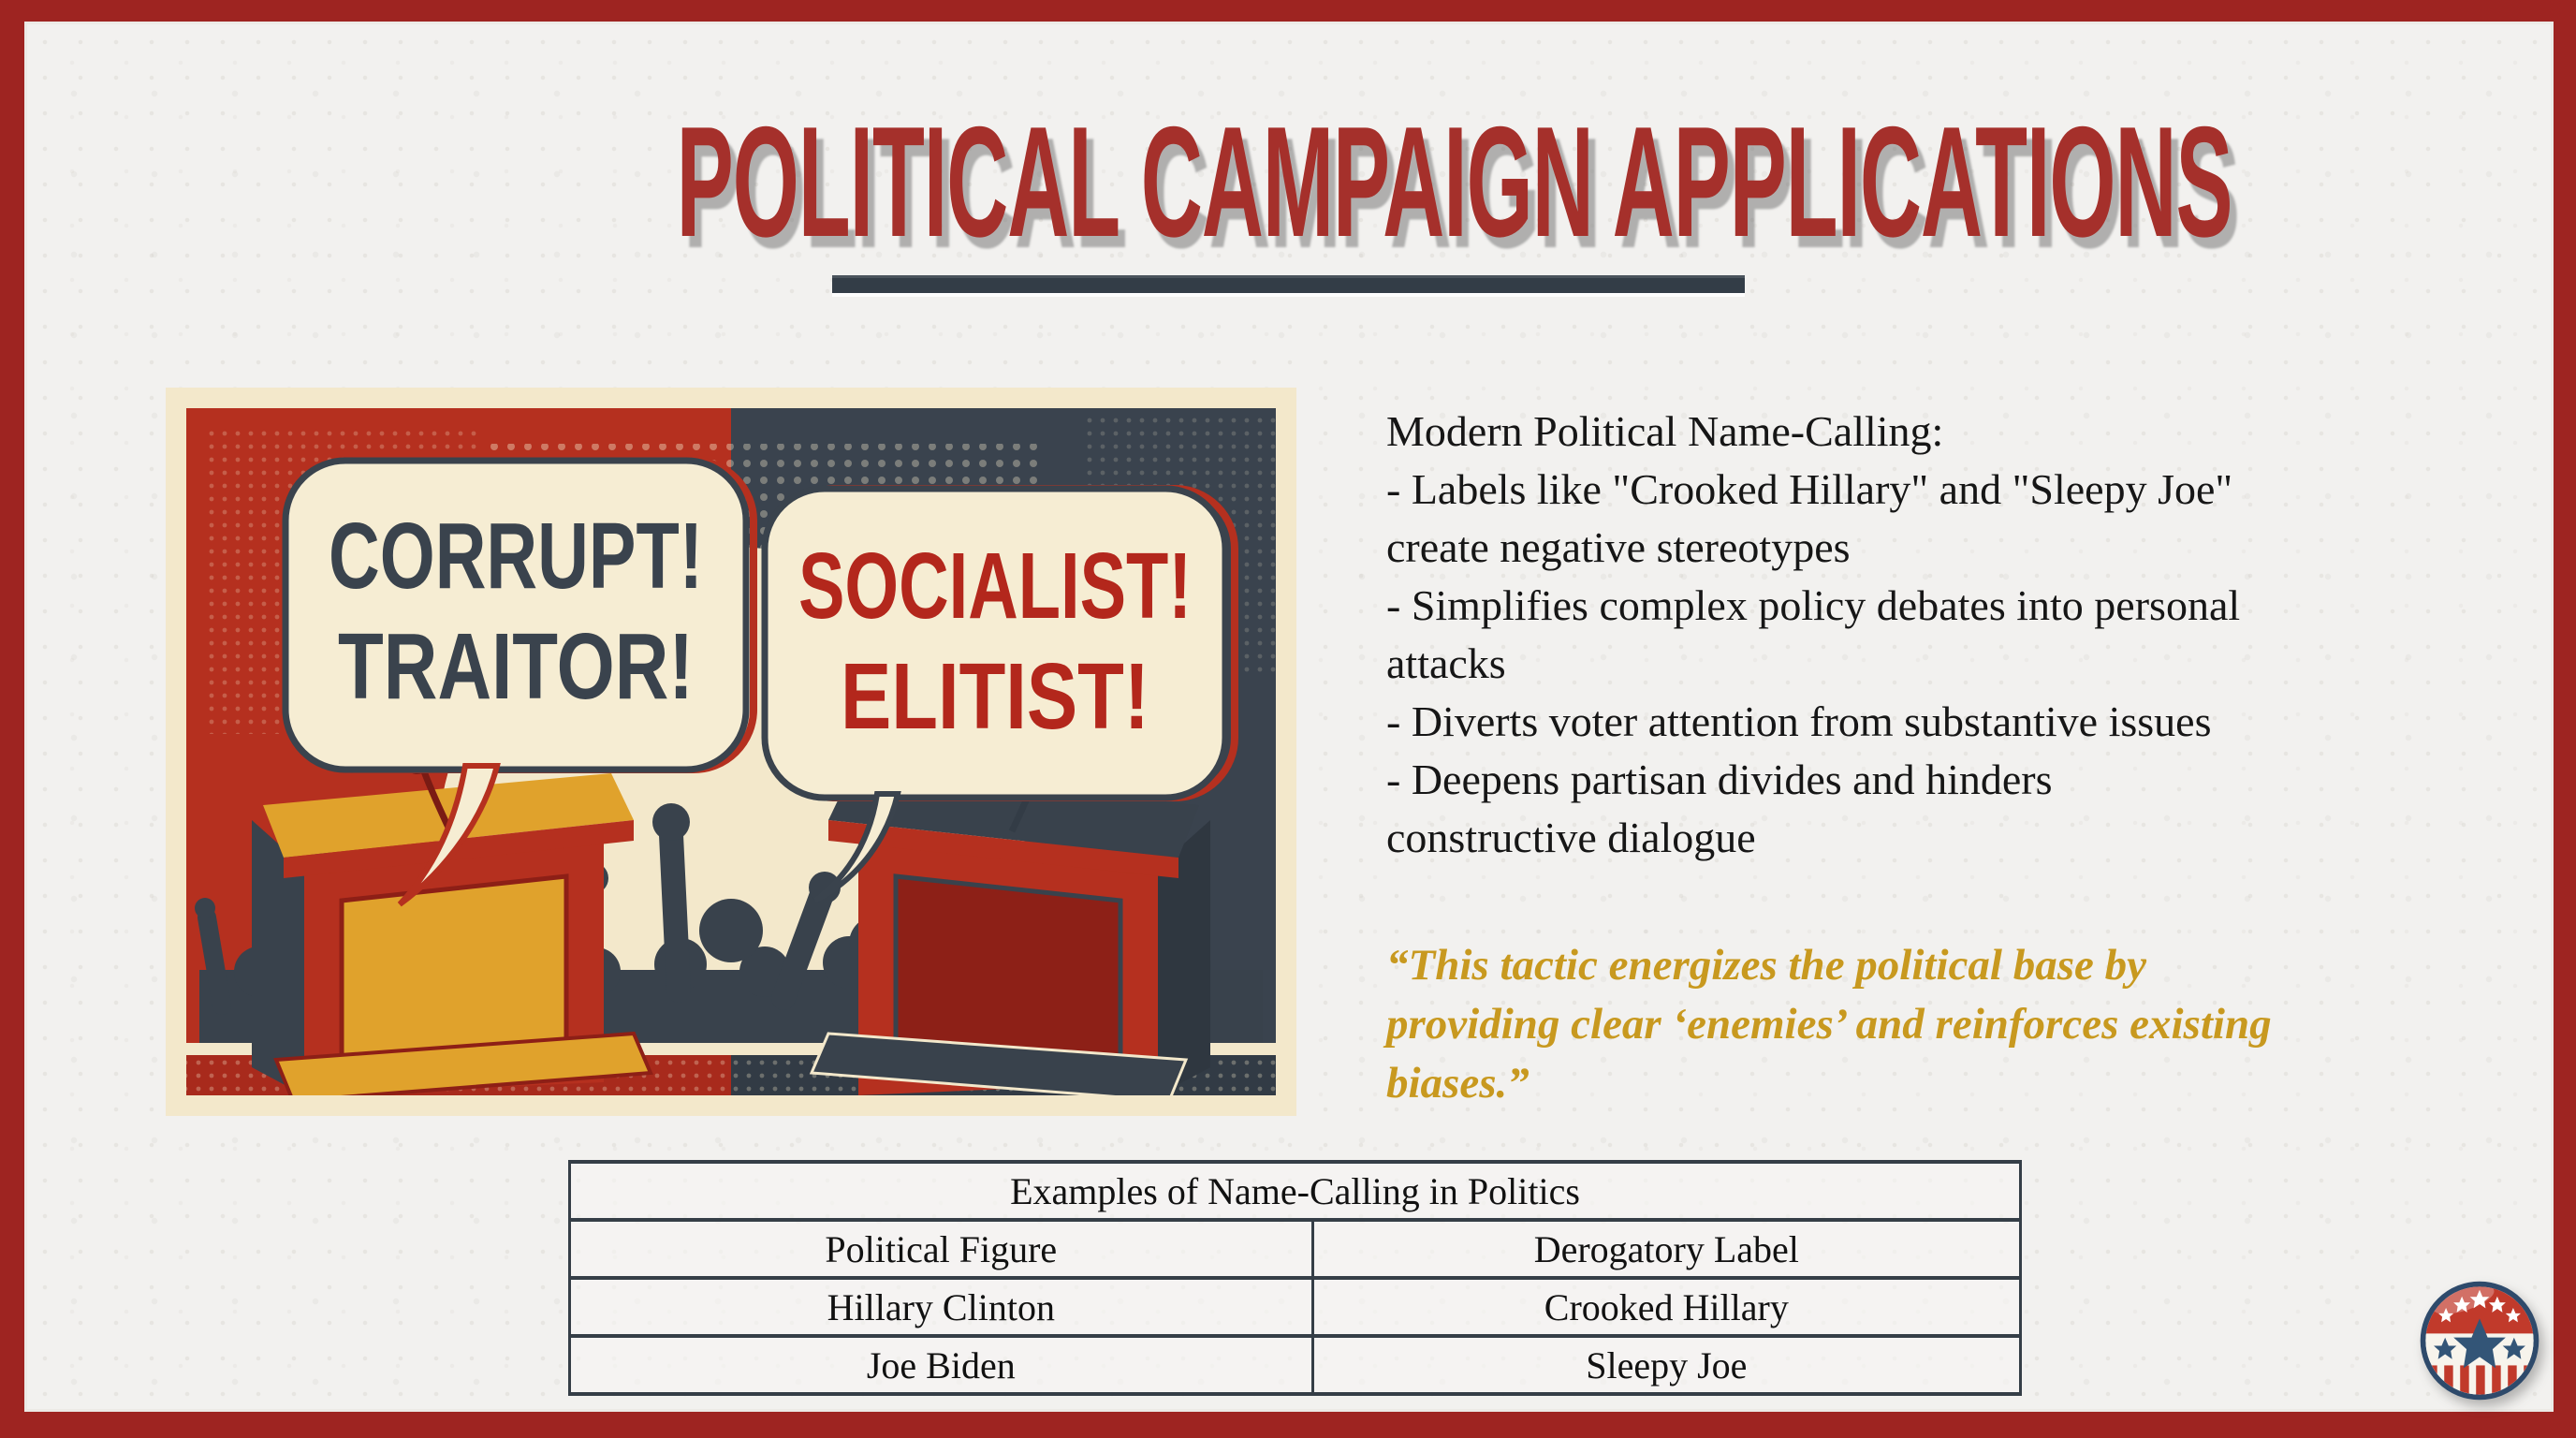 The image size is (2576, 1438). I want to click on table-title-cell: Examples of Name-Calling in Politics, so click(1295, 1191).